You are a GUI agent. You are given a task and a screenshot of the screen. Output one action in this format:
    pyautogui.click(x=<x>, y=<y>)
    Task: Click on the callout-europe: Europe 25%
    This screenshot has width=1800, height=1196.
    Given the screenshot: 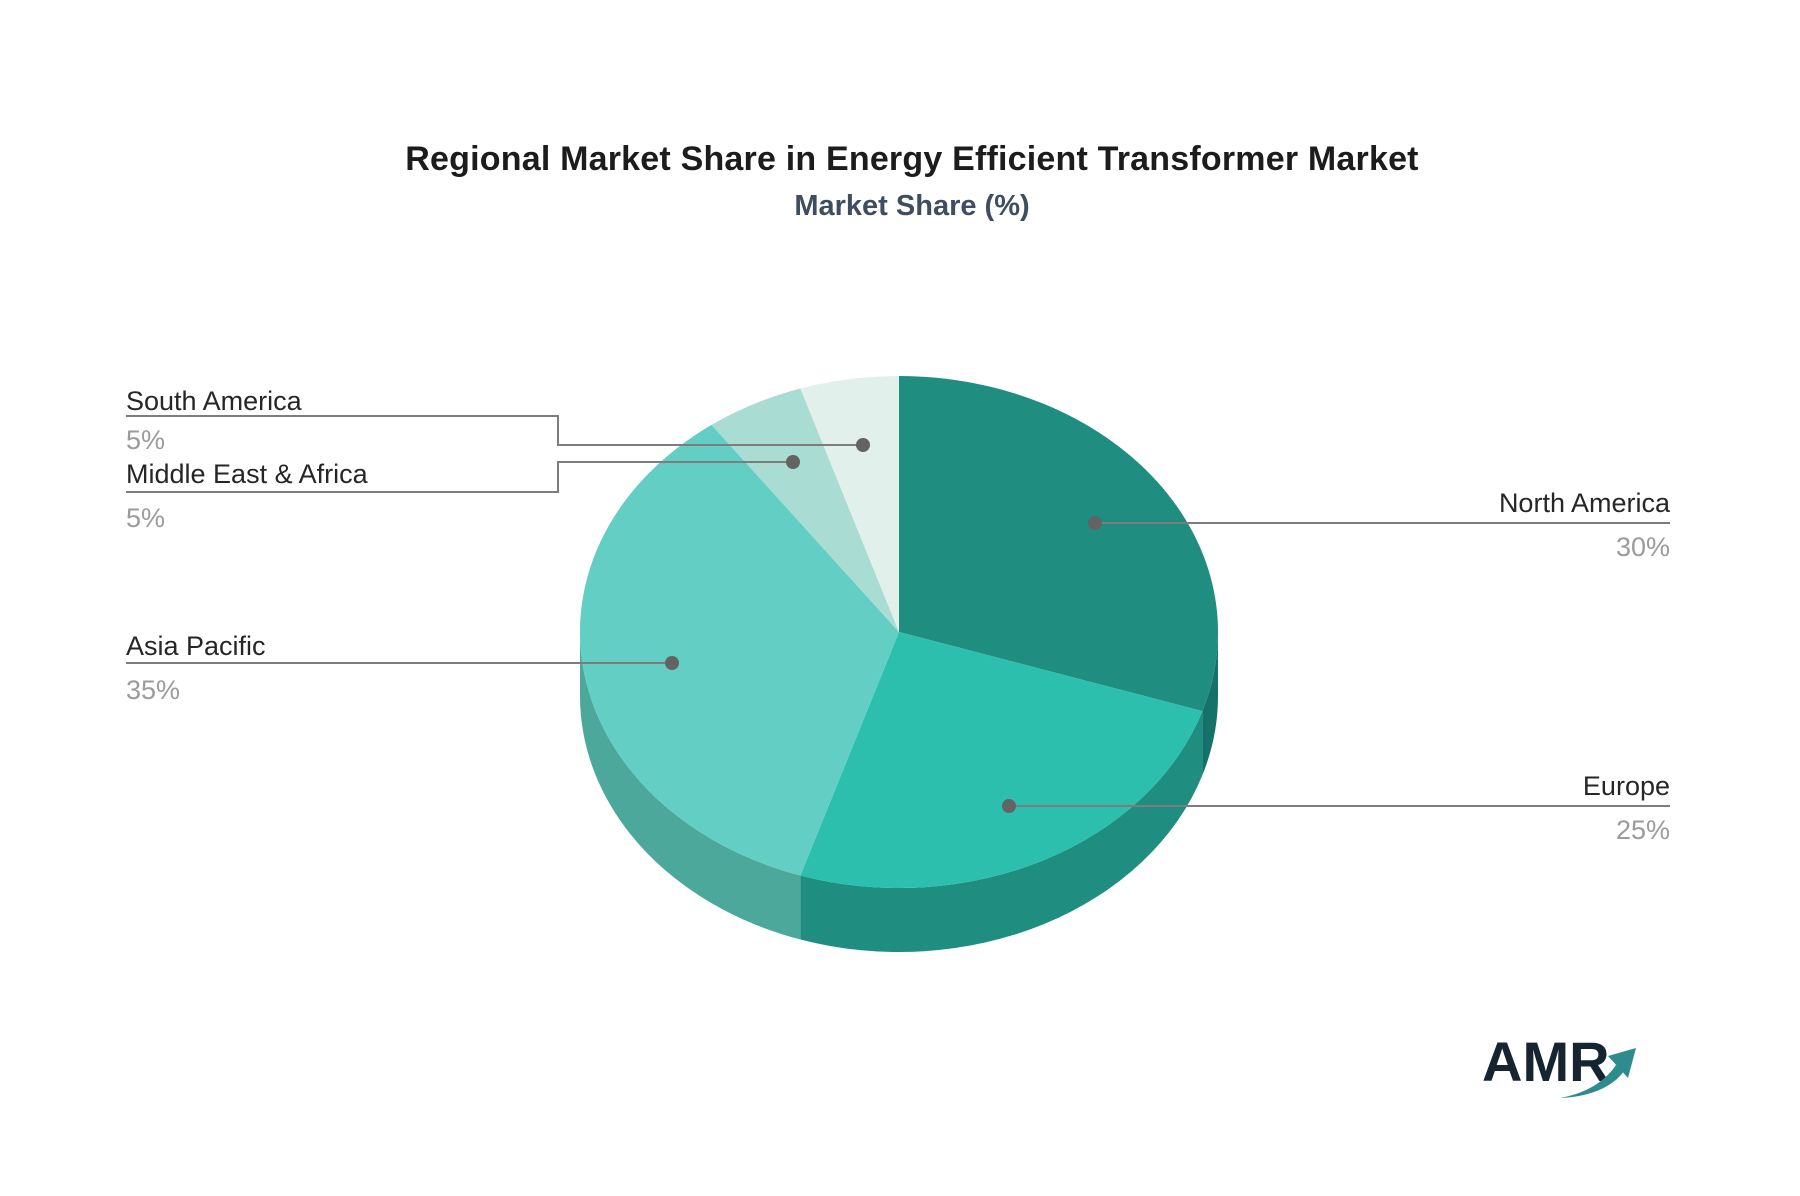 What is the action you would take?
    pyautogui.click(x=1626, y=807)
    